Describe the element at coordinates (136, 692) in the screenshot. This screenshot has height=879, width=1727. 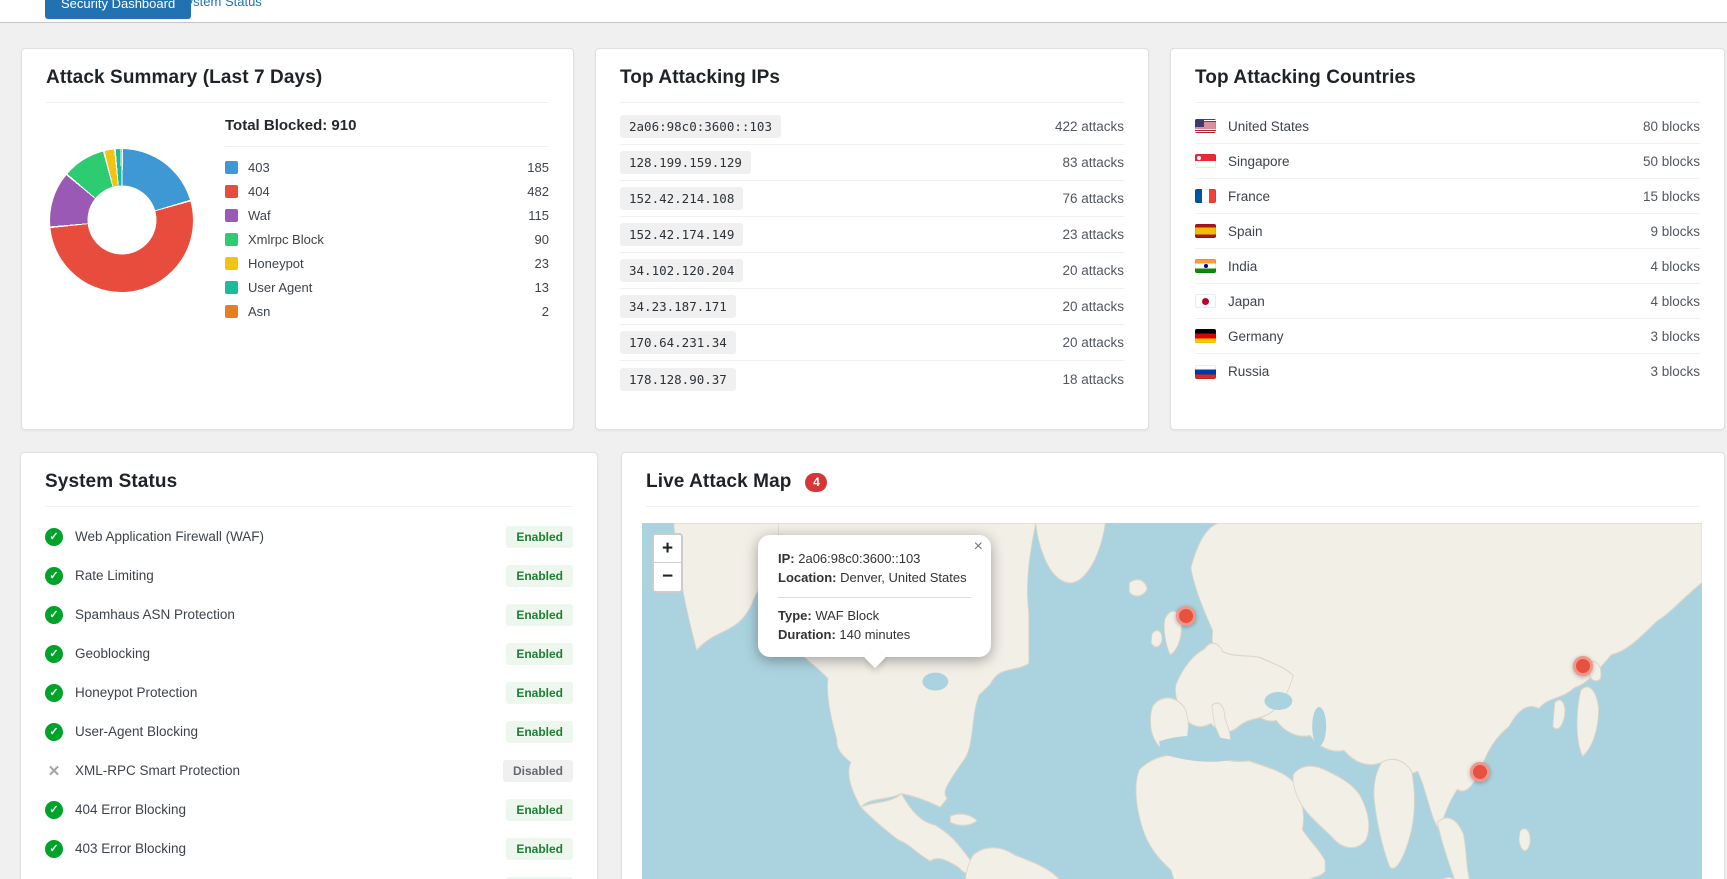
I see `status-label: Honeypot Protection` at that location.